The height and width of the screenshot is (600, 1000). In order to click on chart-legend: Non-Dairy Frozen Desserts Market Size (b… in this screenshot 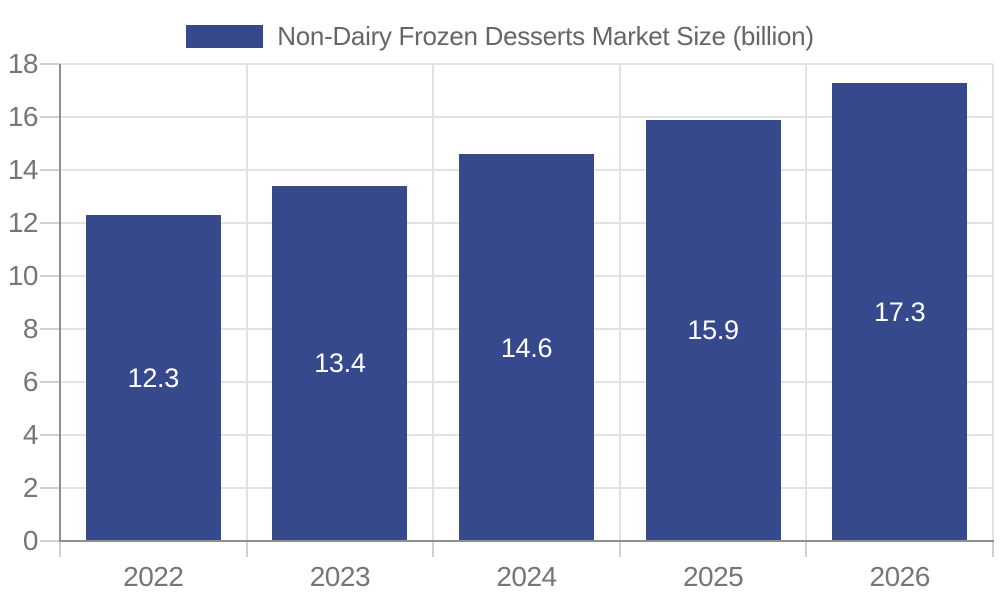, I will do `click(500, 36)`.